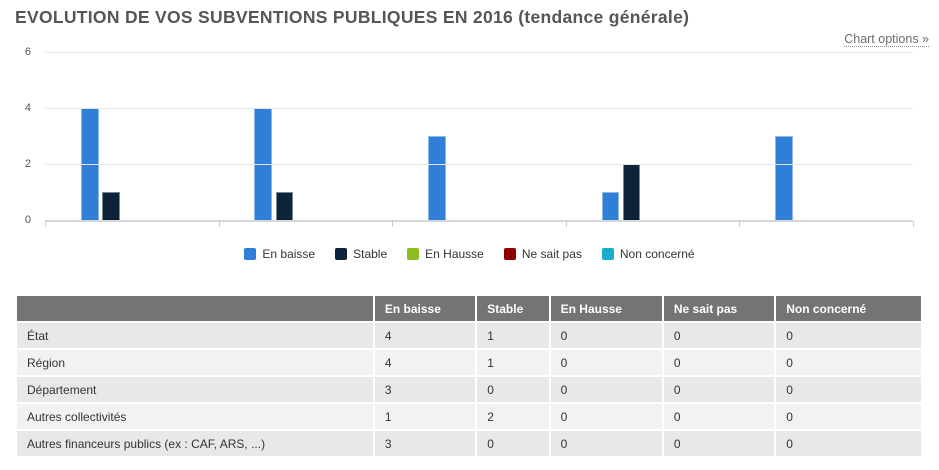 The image size is (939, 470). What do you see at coordinates (479, 221) in the screenshot?
I see `x-axis-line` at bounding box center [479, 221].